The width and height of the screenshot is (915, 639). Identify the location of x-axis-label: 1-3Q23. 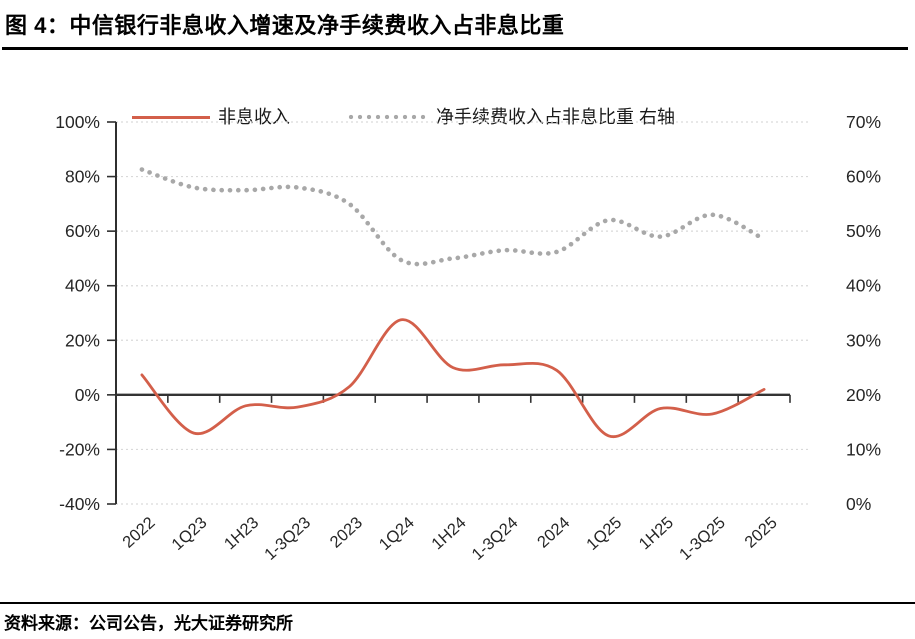
(287, 539).